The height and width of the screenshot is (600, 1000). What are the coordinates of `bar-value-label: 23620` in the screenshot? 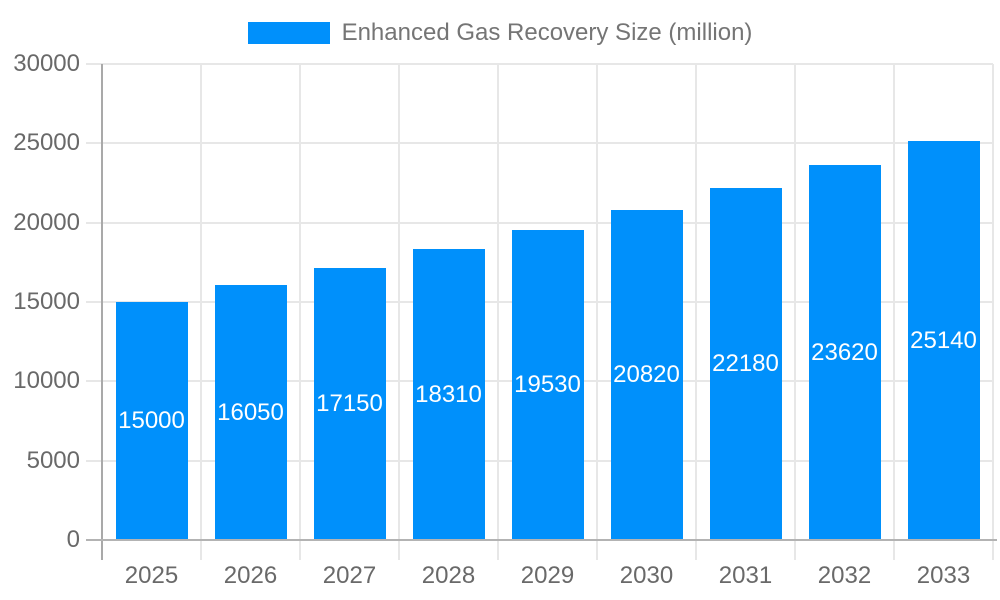 It's located at (844, 352).